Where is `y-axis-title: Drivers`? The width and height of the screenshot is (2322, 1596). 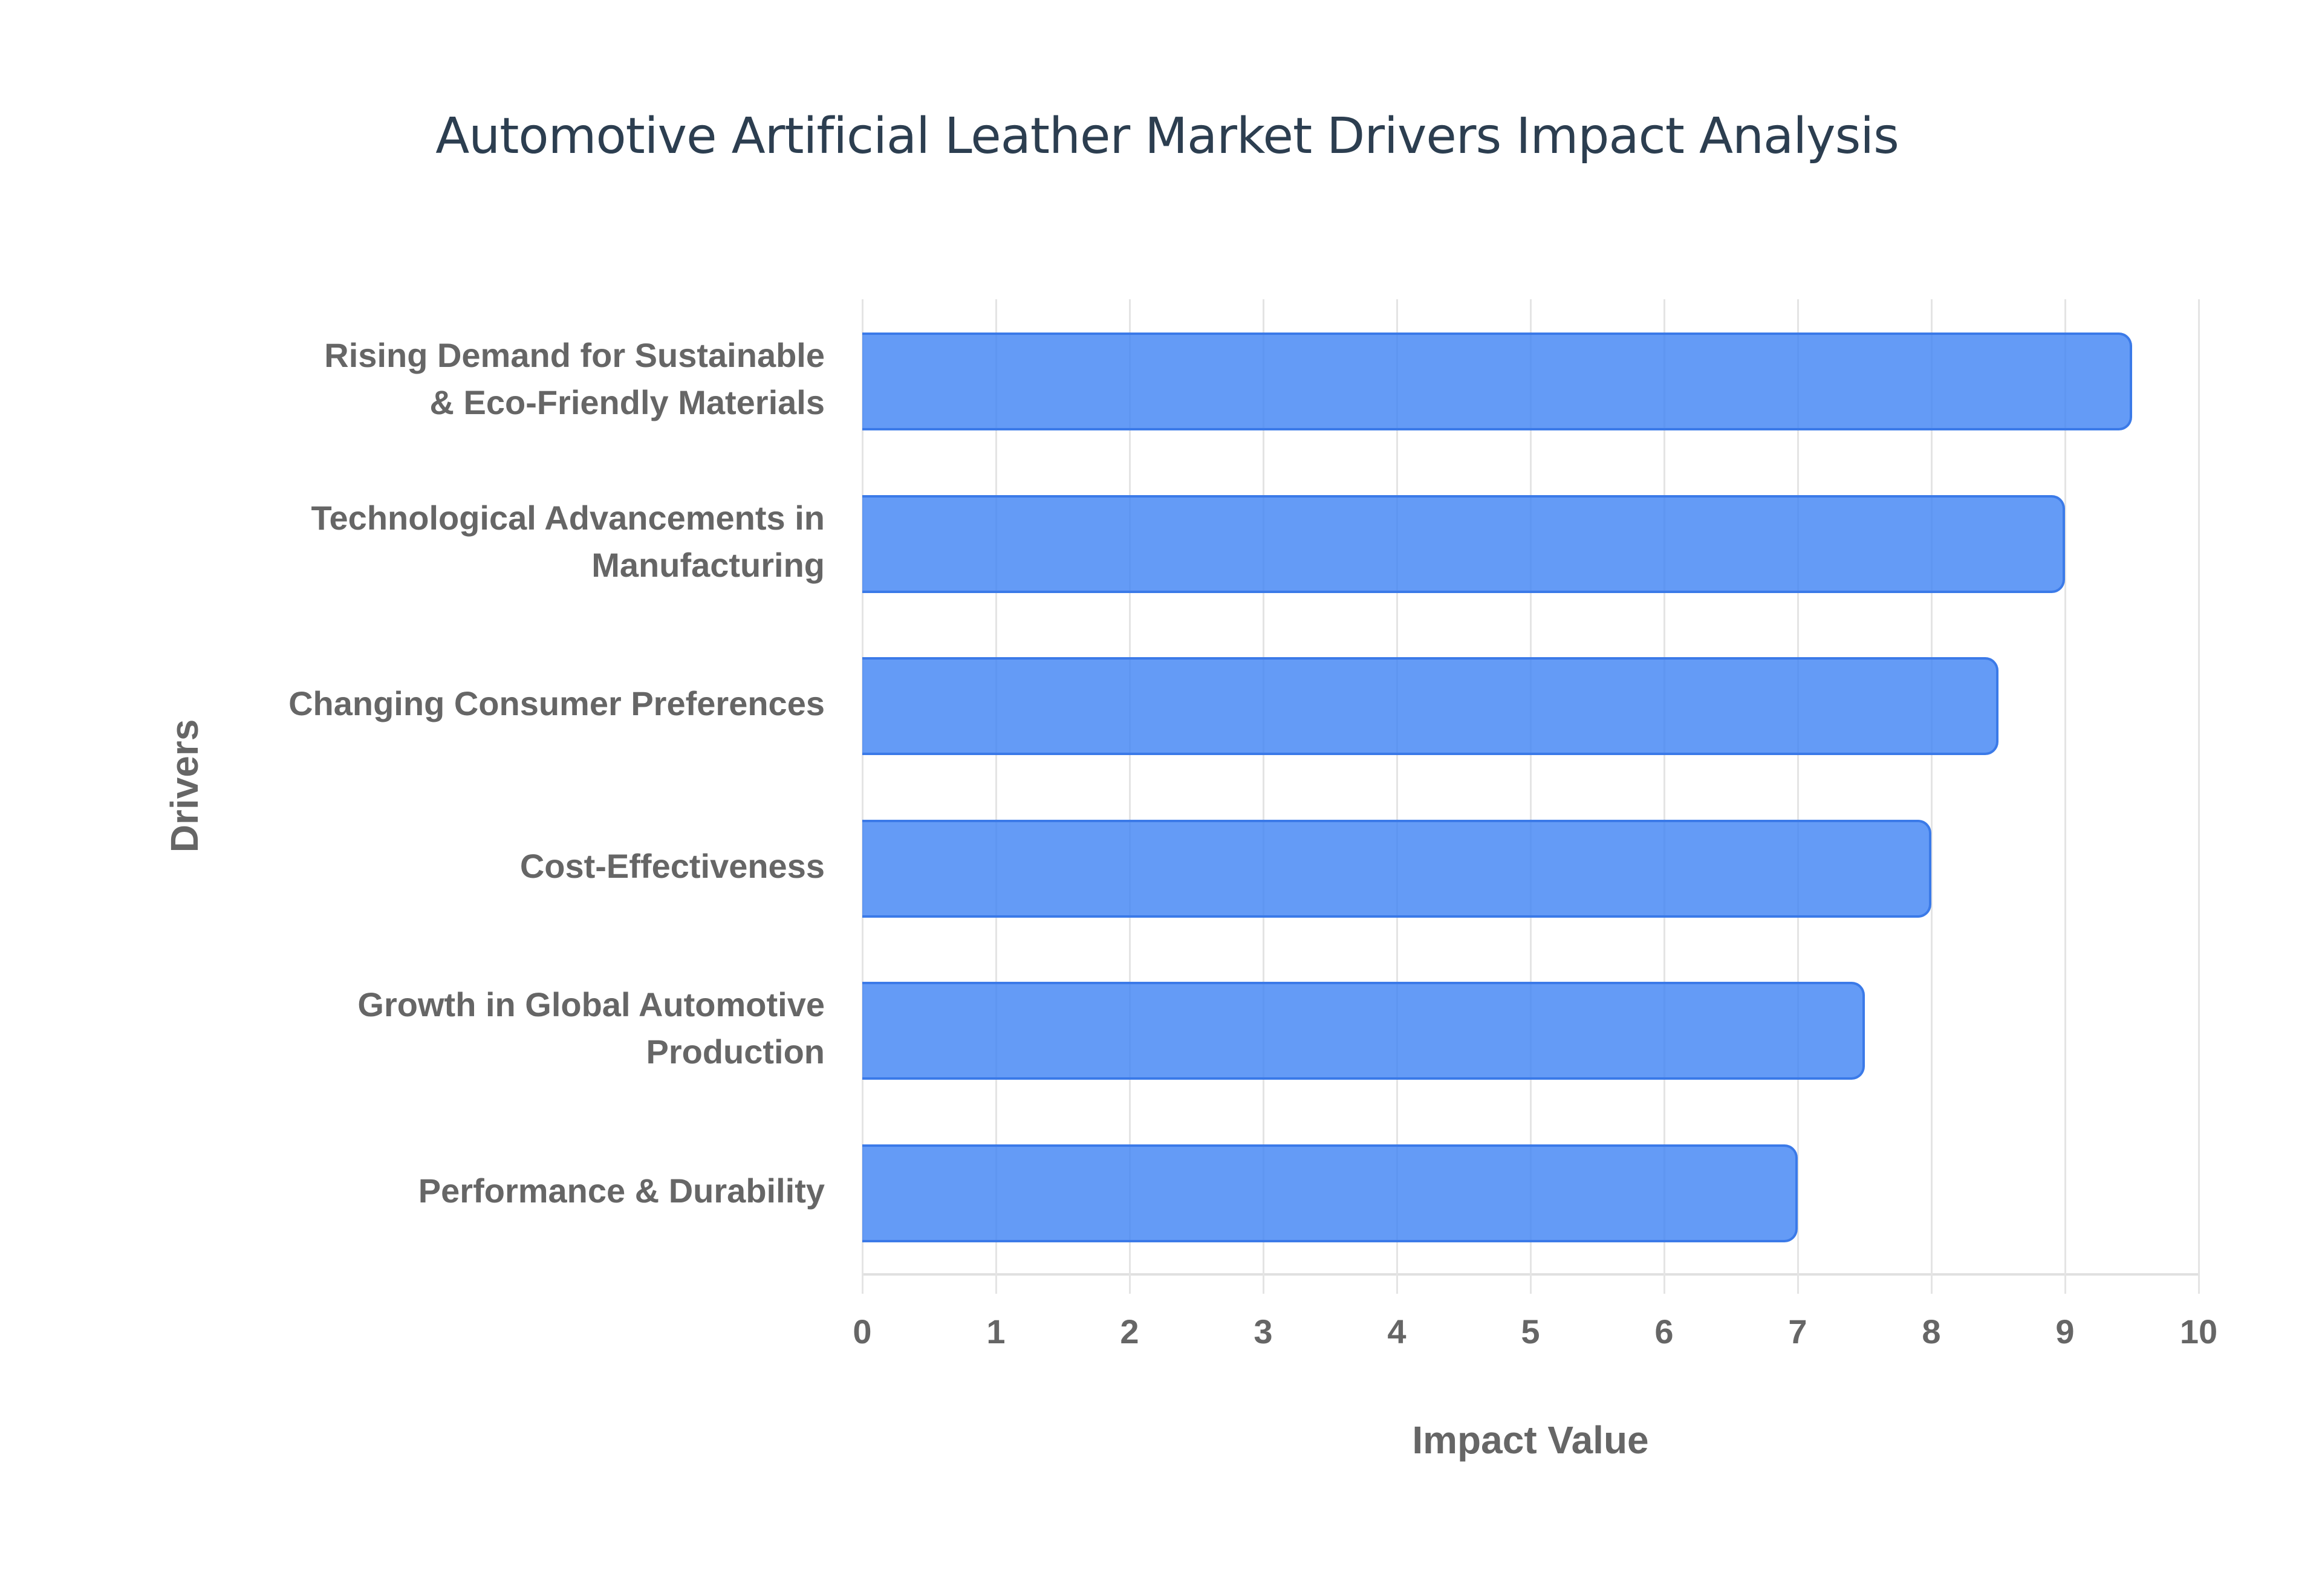
y-axis-title: Drivers is located at coordinates (184, 786).